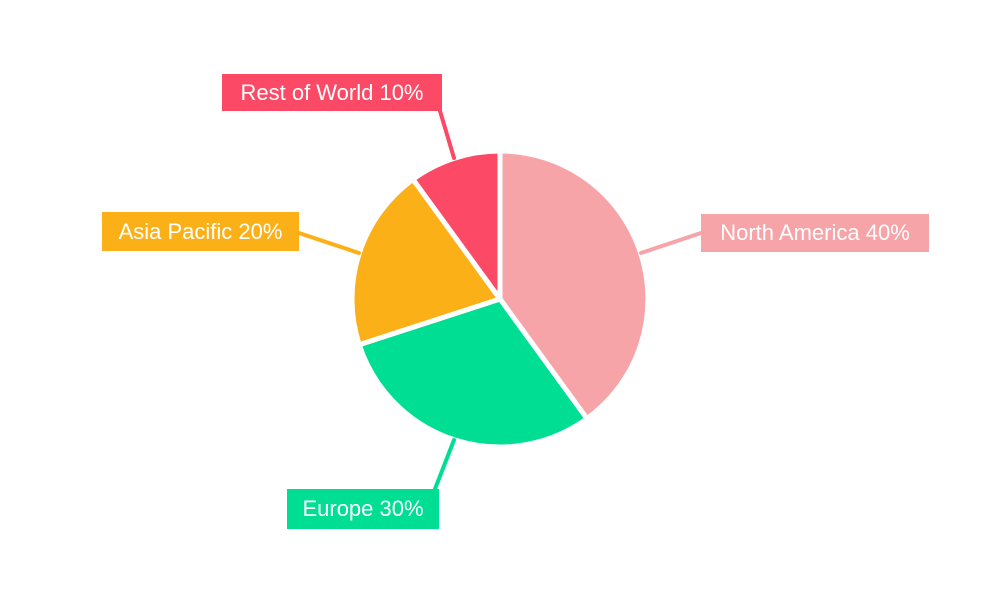 The height and width of the screenshot is (600, 1000). What do you see at coordinates (329, 243) in the screenshot?
I see `leader-line-asia-pacific` at bounding box center [329, 243].